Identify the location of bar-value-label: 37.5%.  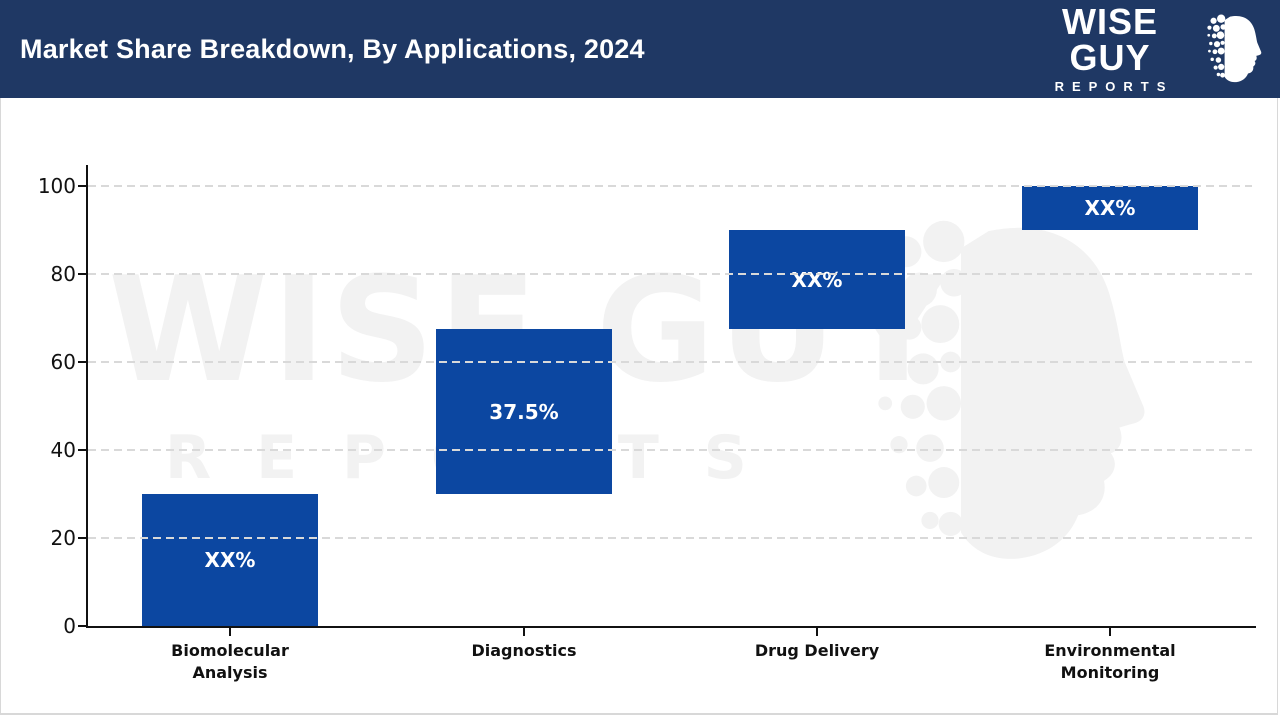
(524, 411).